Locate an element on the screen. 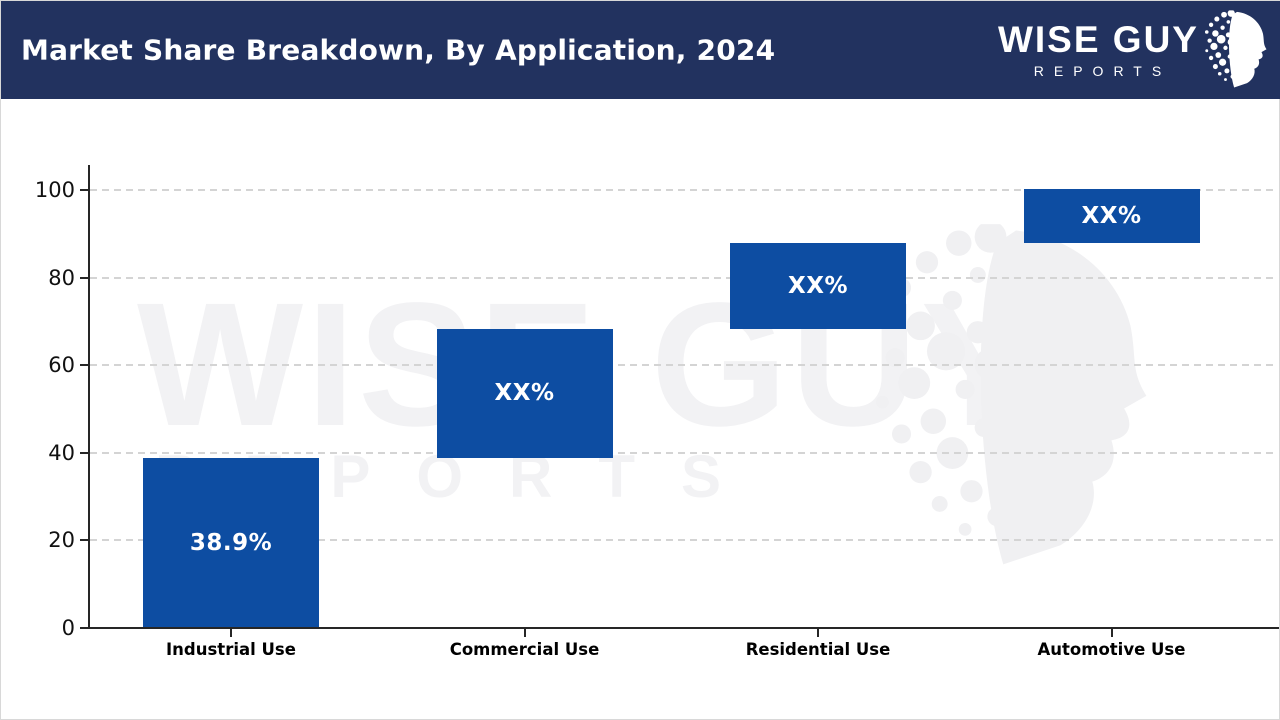 This screenshot has width=1280, height=720. x-axis-line is located at coordinates (683, 628).